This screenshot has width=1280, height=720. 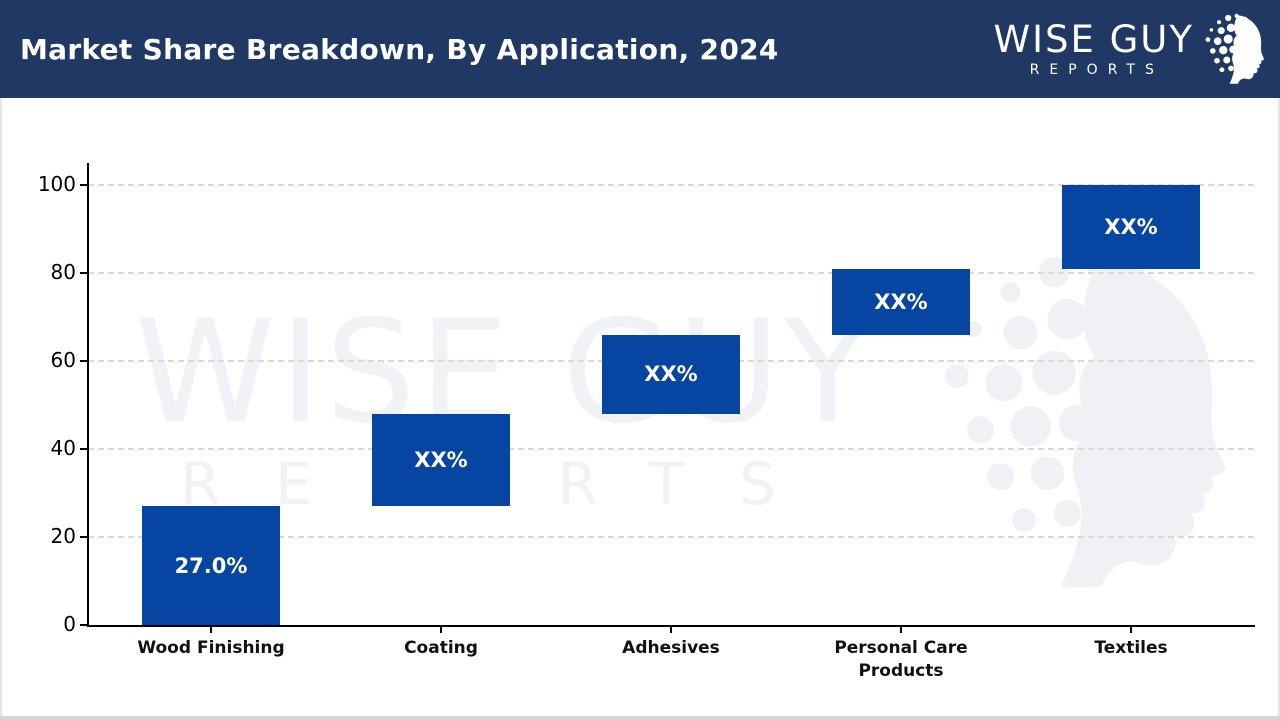 What do you see at coordinates (640, 718) in the screenshot?
I see `bottom-border` at bounding box center [640, 718].